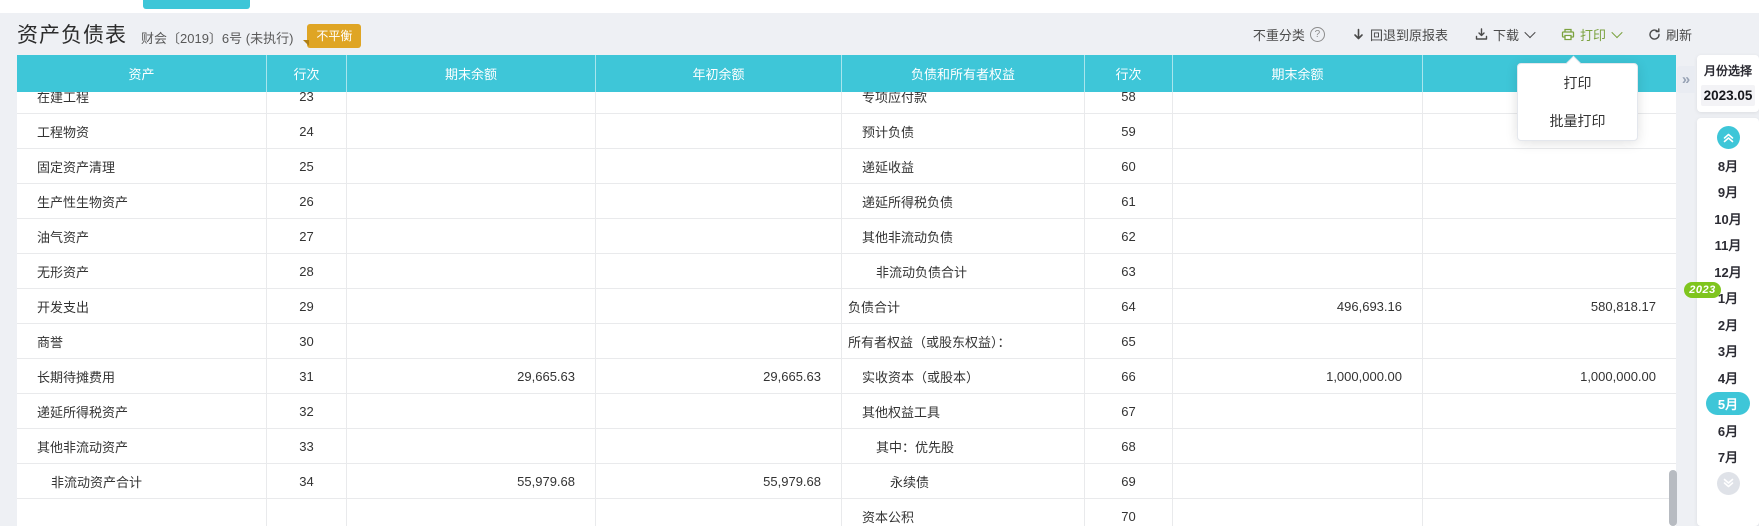 The height and width of the screenshot is (526, 1759). I want to click on column-header: 资产, so click(142, 73).